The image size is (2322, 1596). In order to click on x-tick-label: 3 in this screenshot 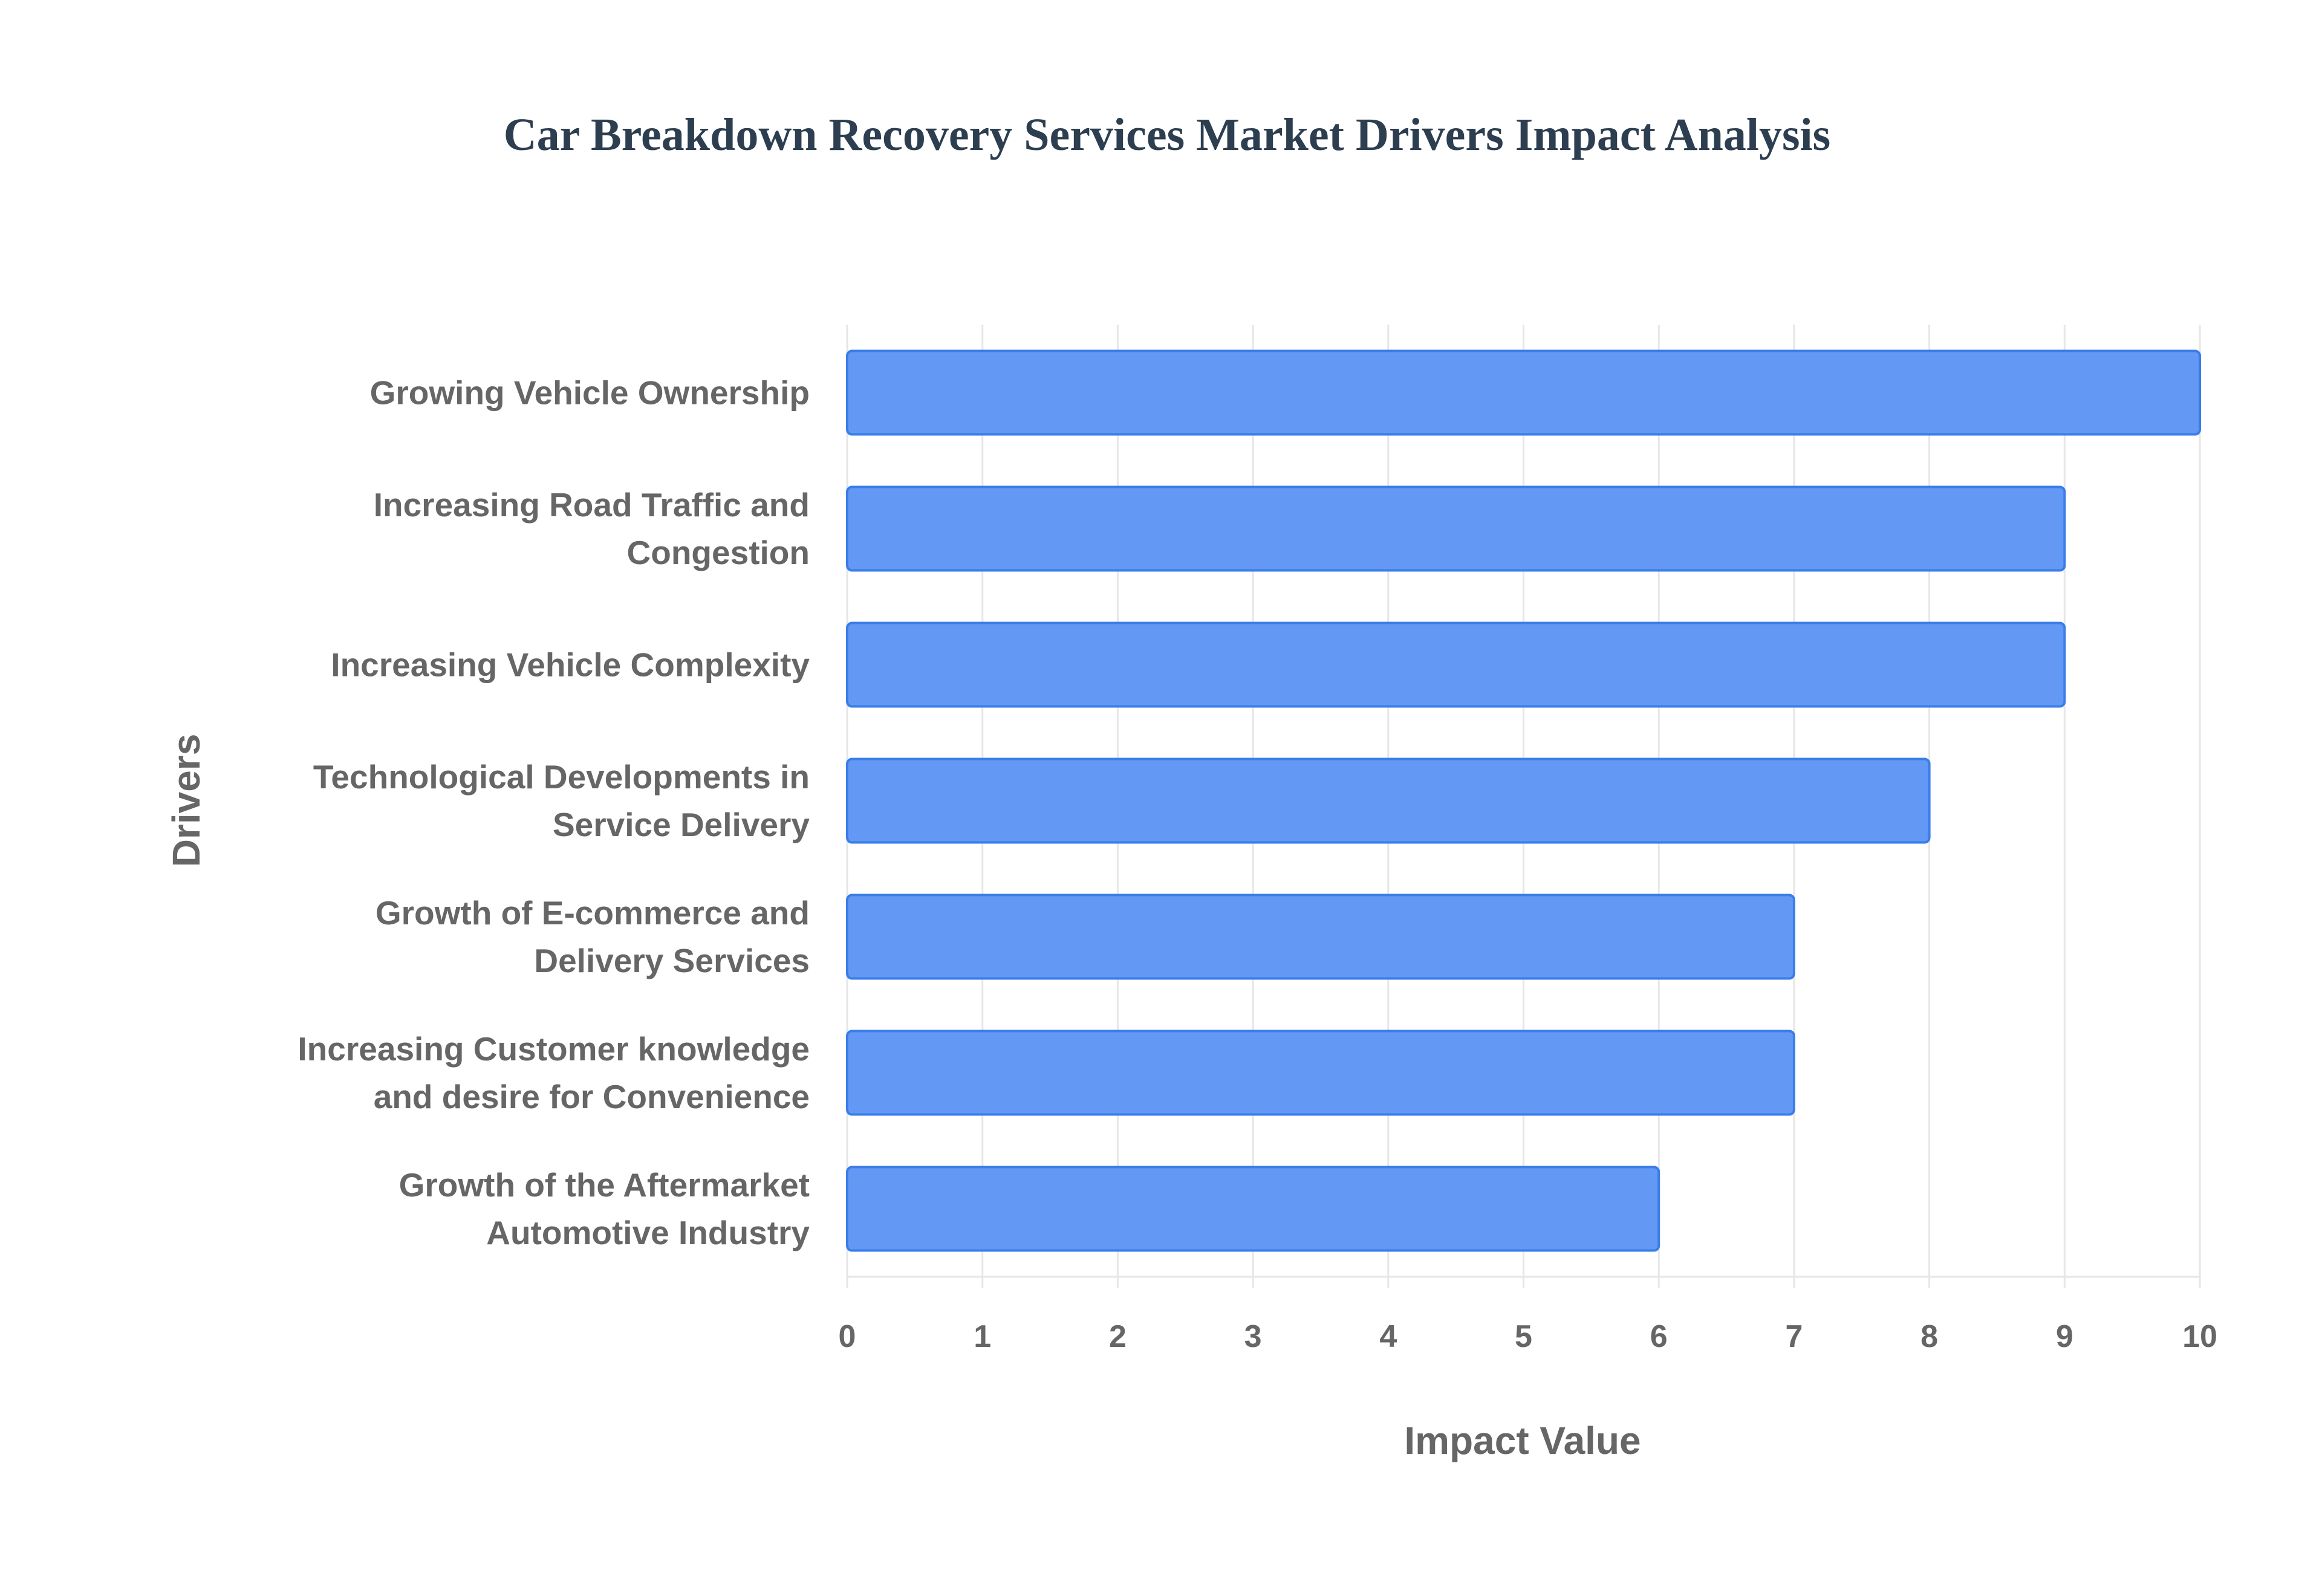, I will do `click(1253, 1336)`.